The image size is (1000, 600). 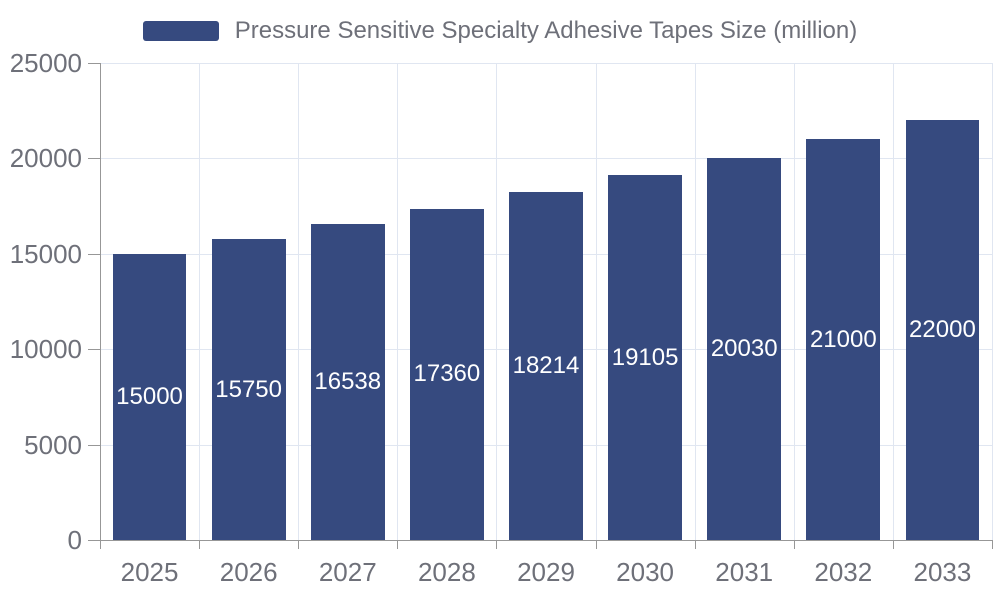 I want to click on bar-value-label: 18214, so click(x=546, y=366).